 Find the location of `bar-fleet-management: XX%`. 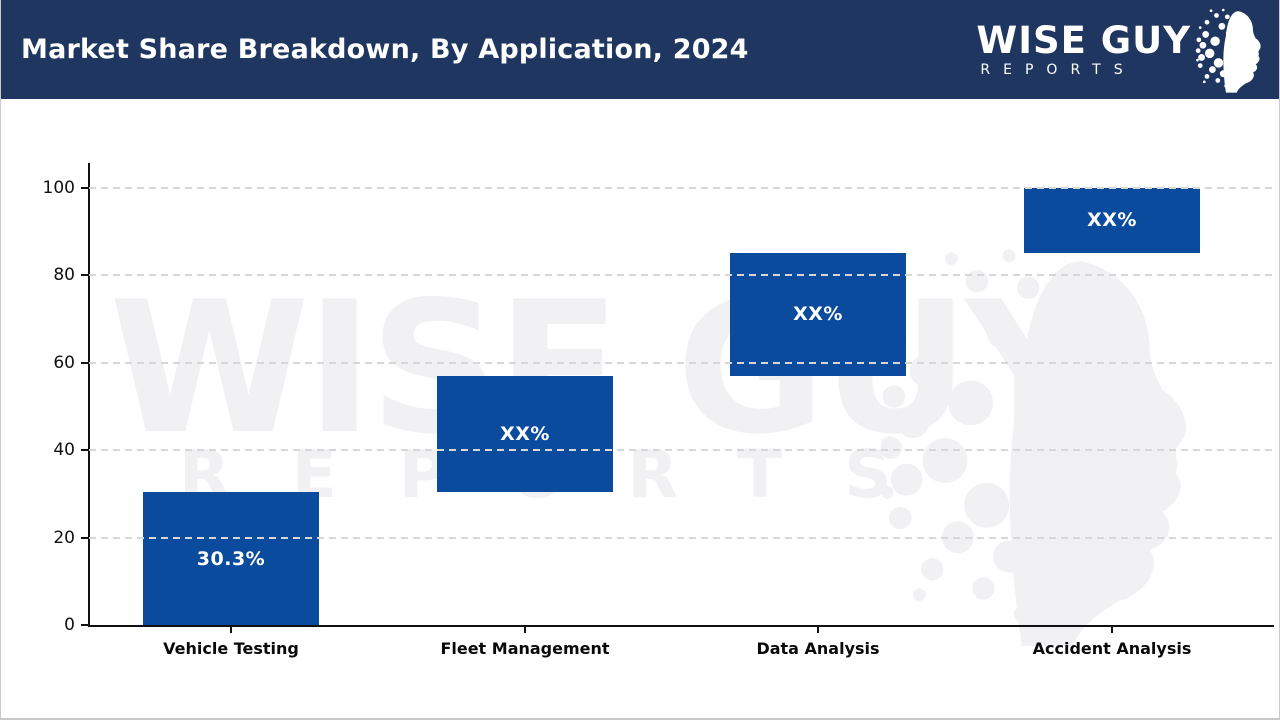

bar-fleet-management: XX% is located at coordinates (525, 434).